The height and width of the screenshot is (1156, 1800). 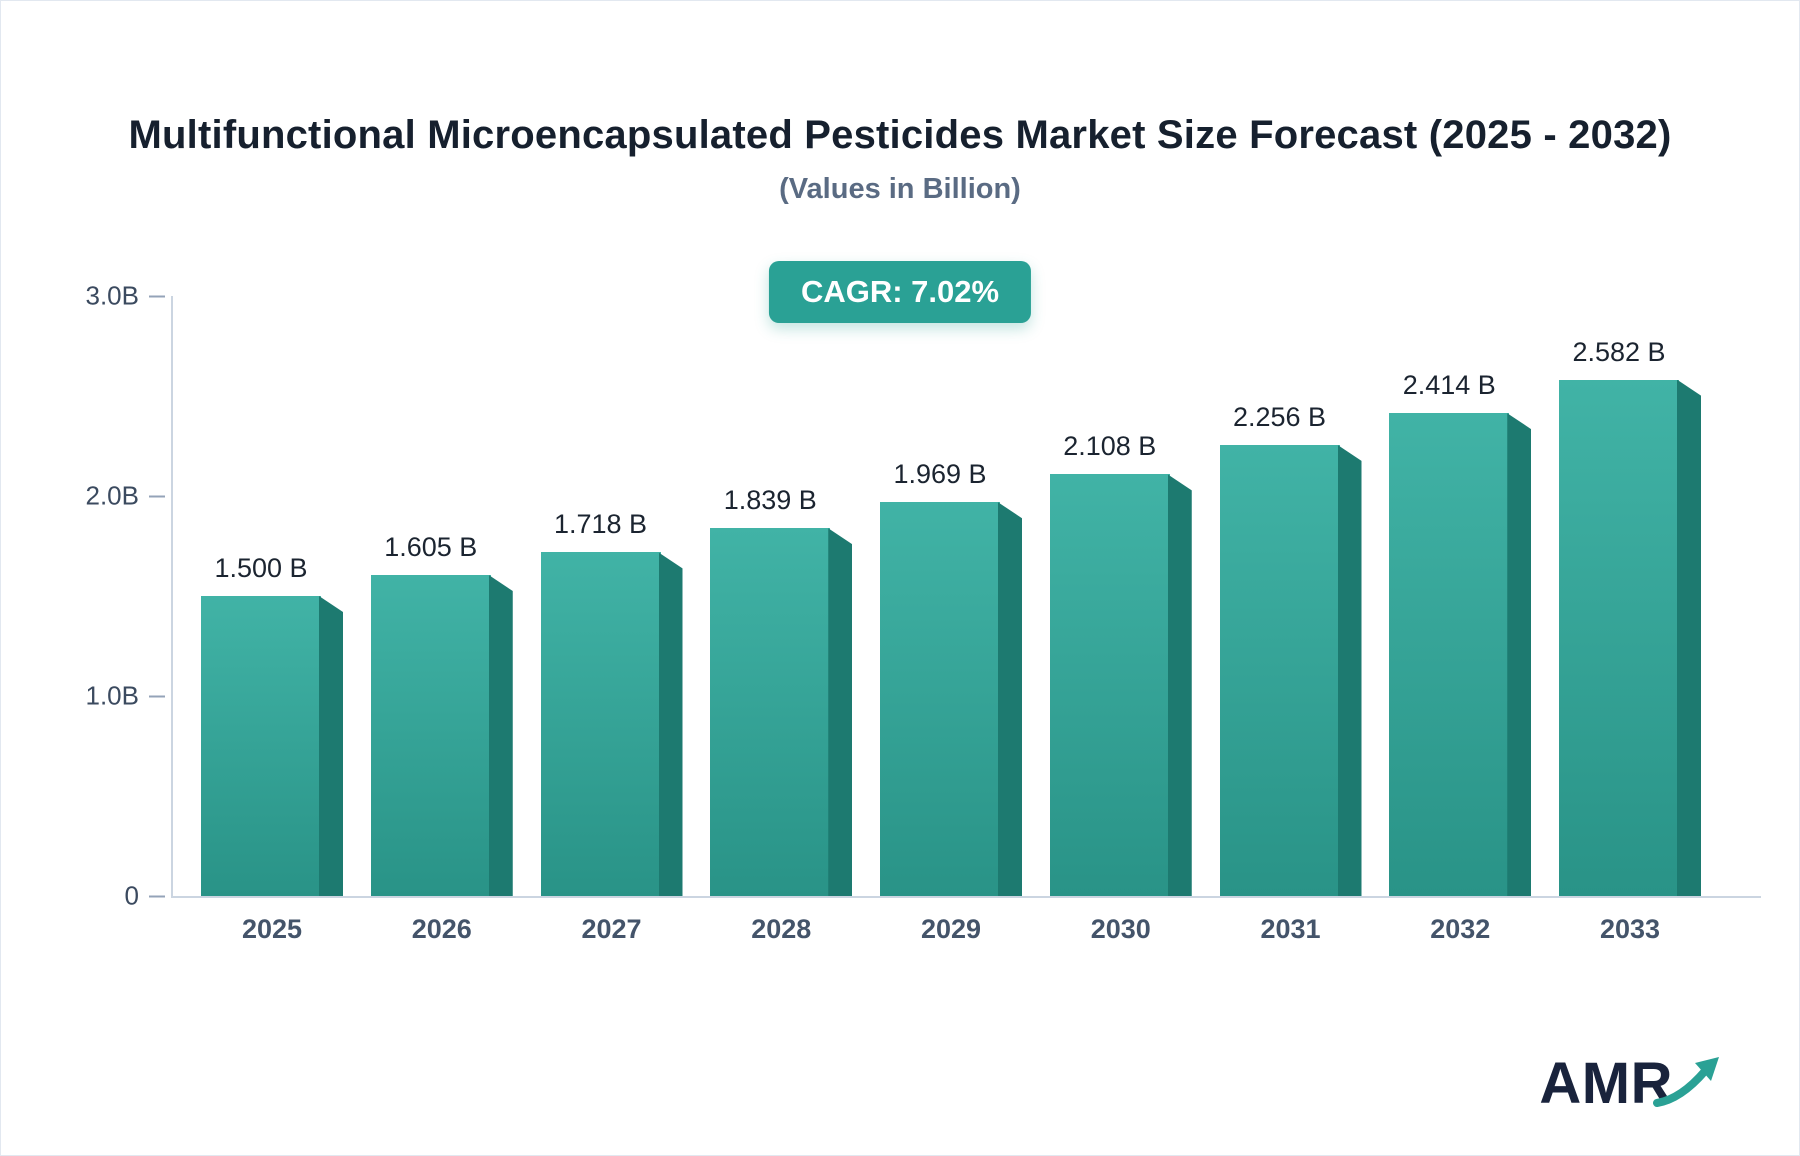 What do you see at coordinates (431, 547) in the screenshot?
I see `bar-value-label: 1.605 B` at bounding box center [431, 547].